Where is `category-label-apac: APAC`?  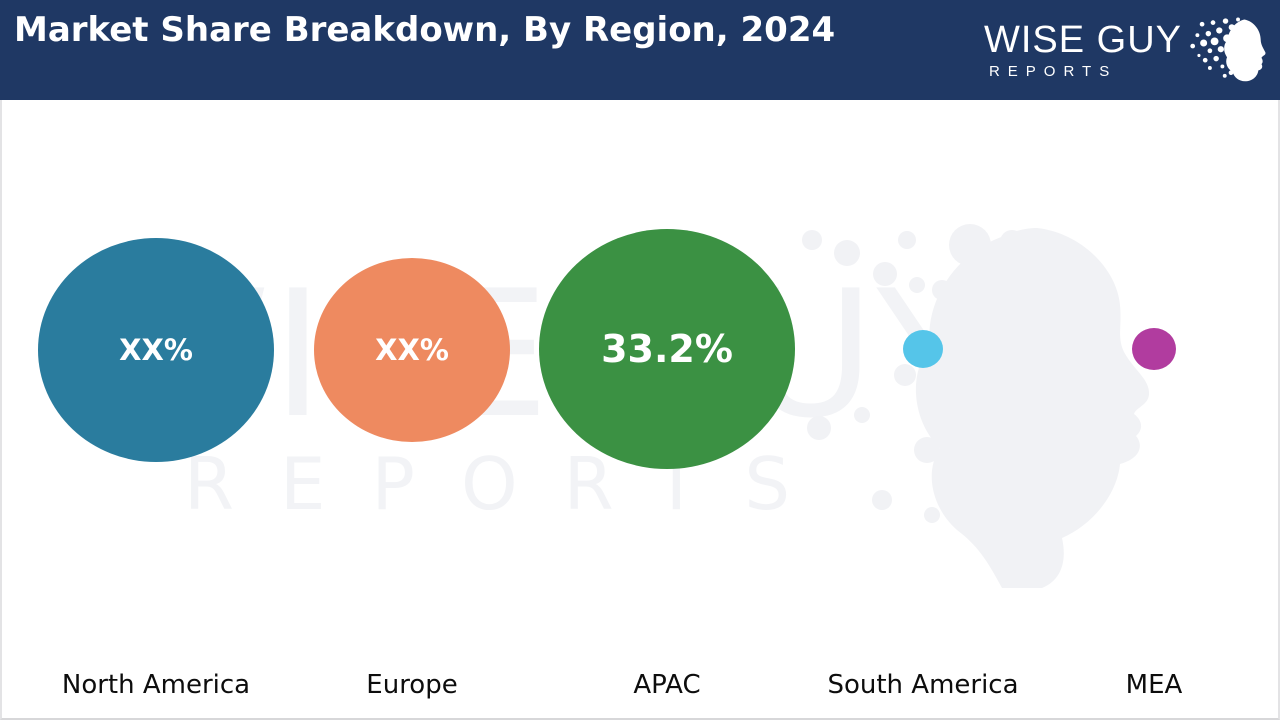
category-label-apac: APAC is located at coordinates (667, 685).